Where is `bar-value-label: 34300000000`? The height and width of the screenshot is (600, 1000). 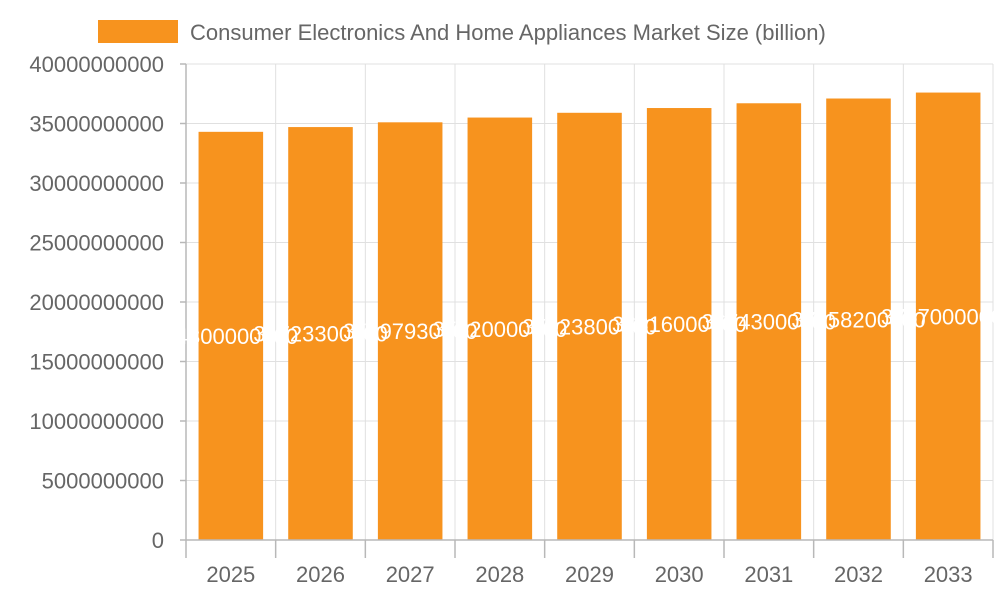 bar-value-label: 34300000000 is located at coordinates (231, 336).